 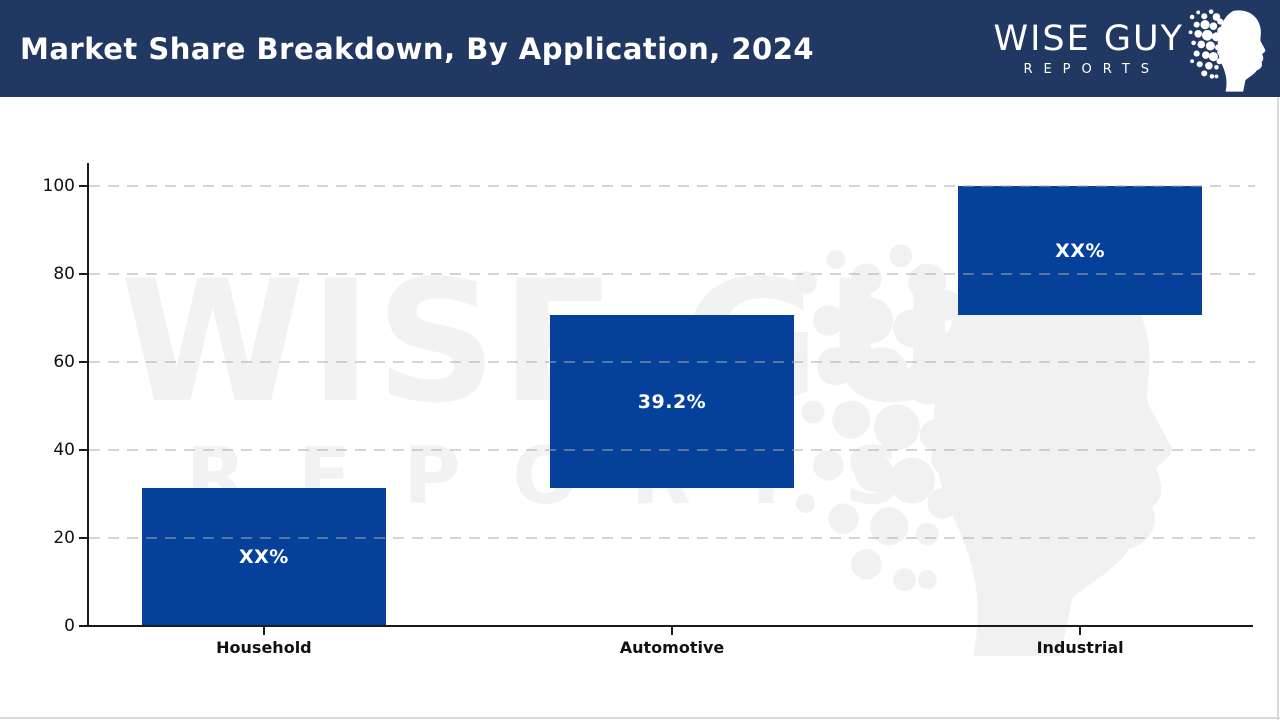 What do you see at coordinates (64, 274) in the screenshot?
I see `y-tick-label: 80` at bounding box center [64, 274].